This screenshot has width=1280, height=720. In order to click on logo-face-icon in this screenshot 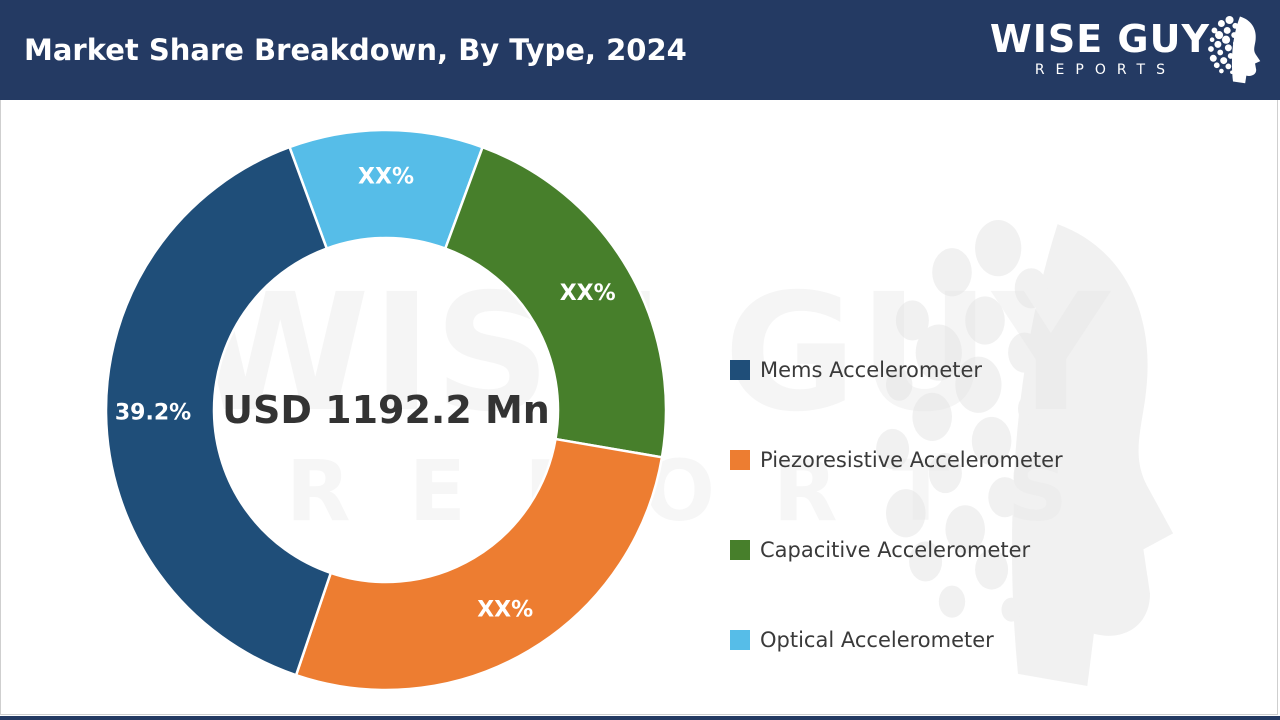, I will do `click(1234, 49)`.